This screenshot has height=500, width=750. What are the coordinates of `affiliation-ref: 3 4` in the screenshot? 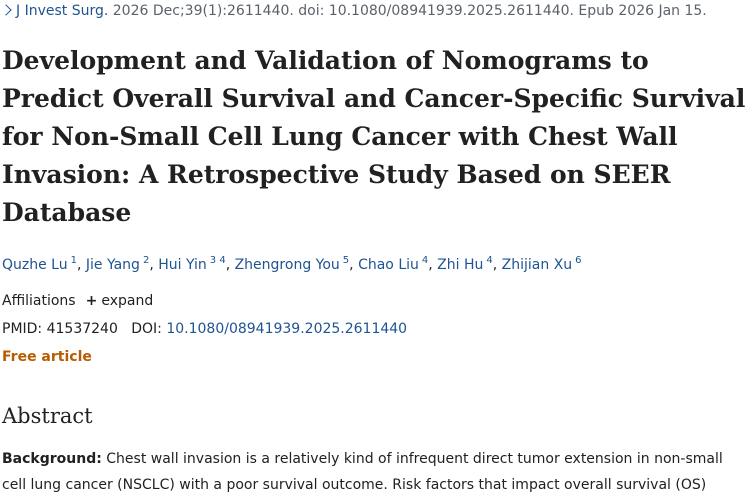 It's located at (217, 260).